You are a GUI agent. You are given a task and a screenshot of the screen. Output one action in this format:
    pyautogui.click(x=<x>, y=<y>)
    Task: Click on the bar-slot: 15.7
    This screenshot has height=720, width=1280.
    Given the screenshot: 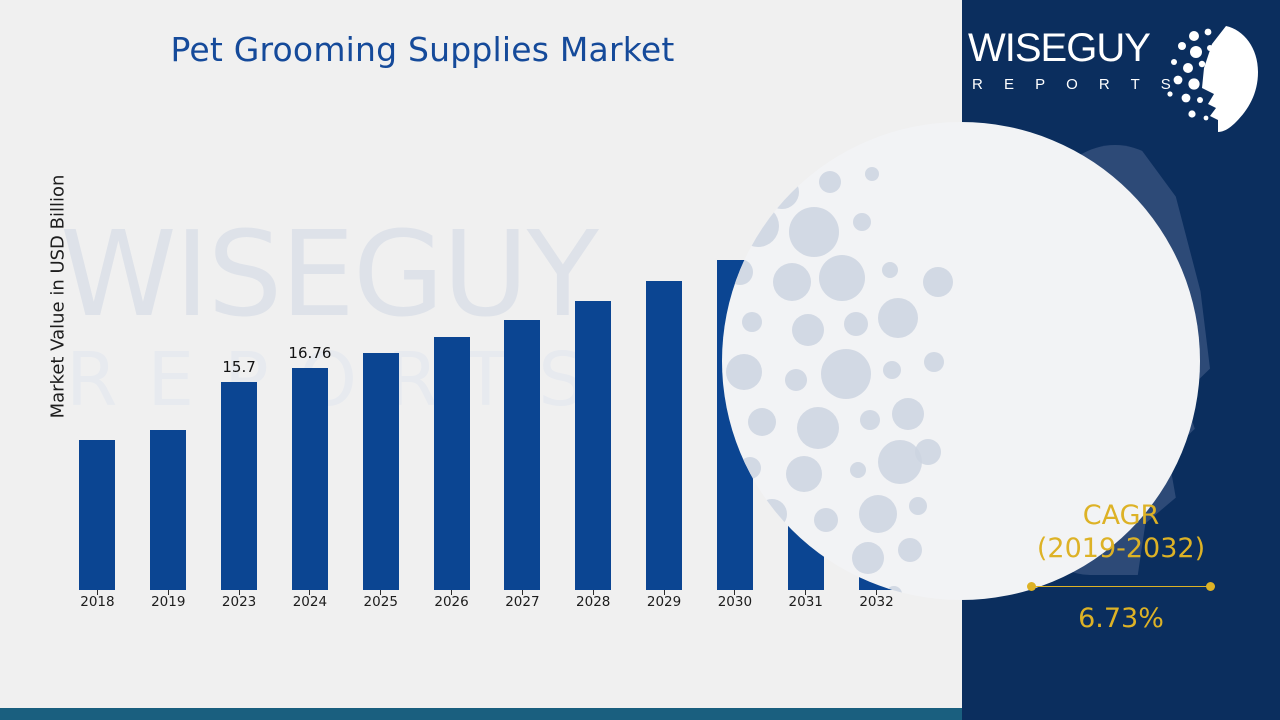 What is the action you would take?
    pyautogui.click(x=239, y=372)
    